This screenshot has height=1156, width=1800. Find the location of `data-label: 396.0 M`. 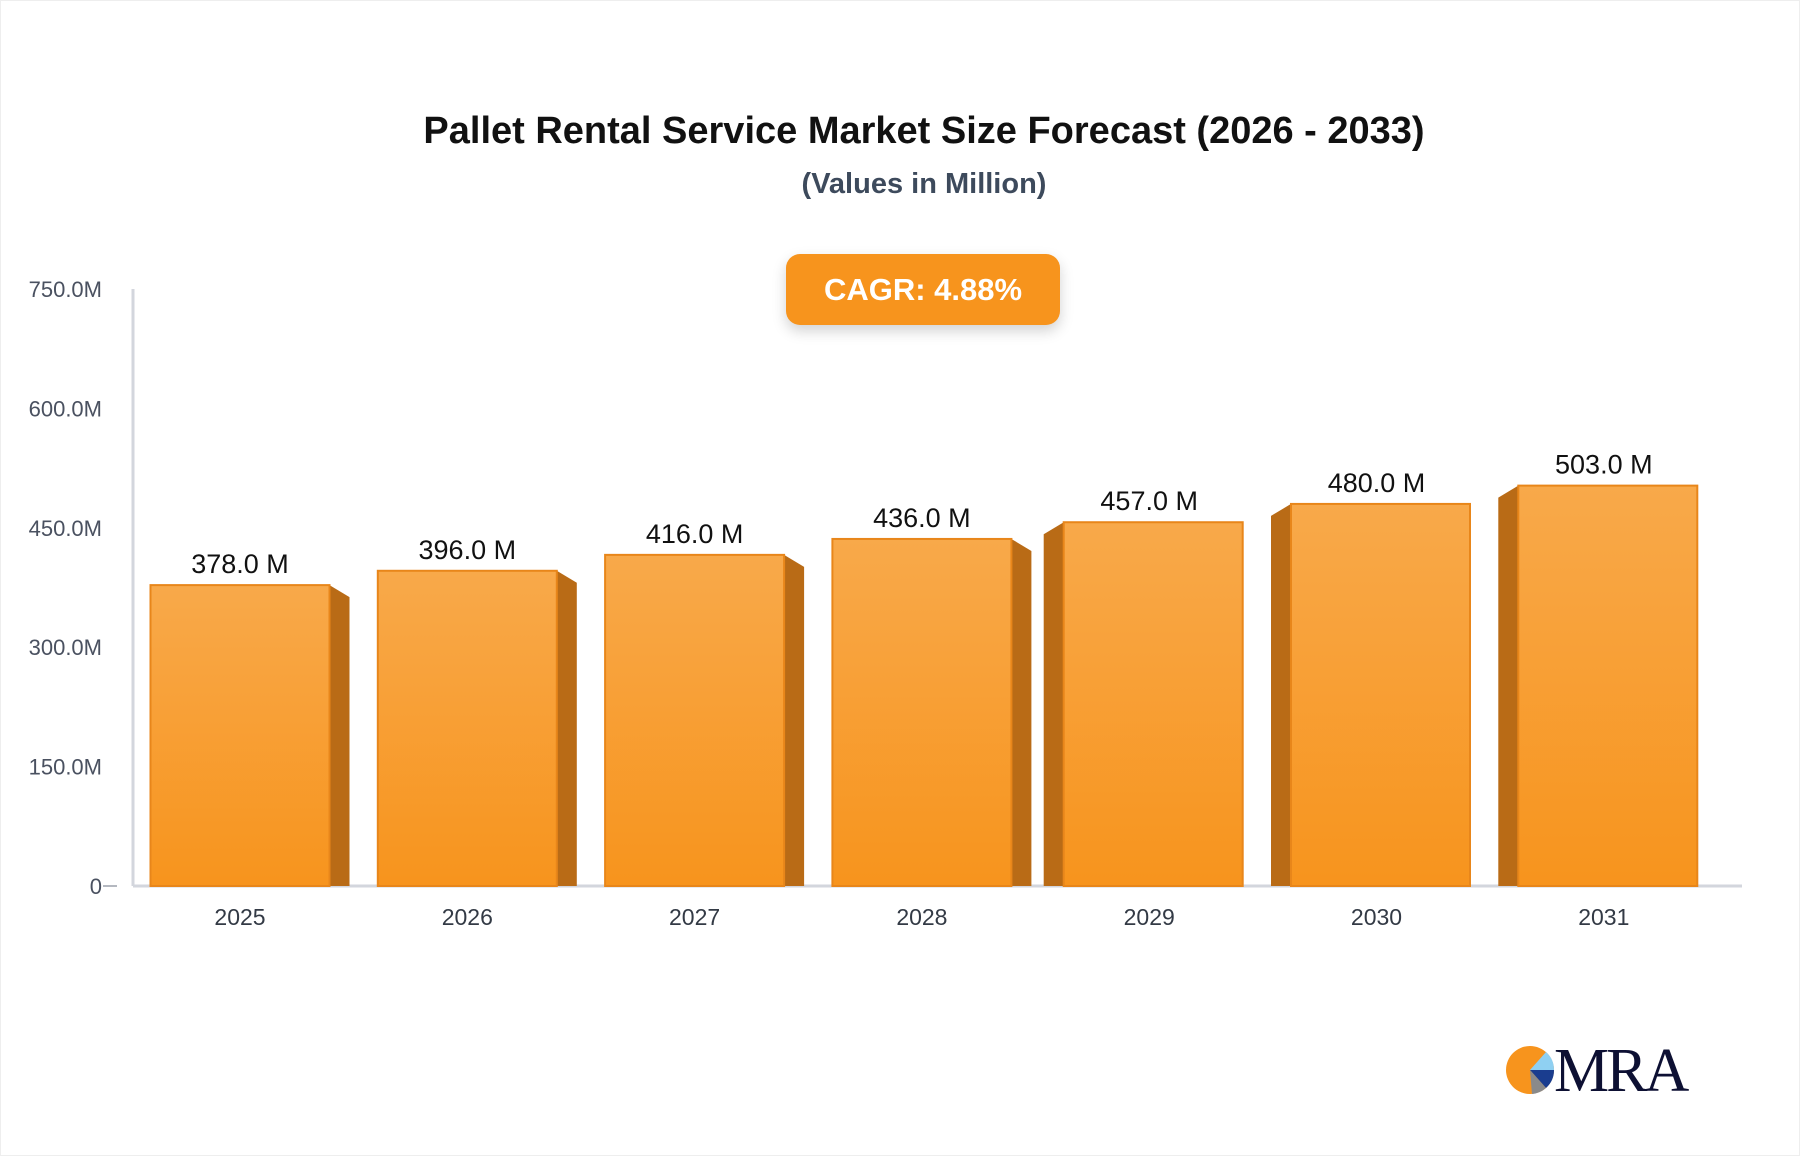

data-label: 396.0 M is located at coordinates (468, 550).